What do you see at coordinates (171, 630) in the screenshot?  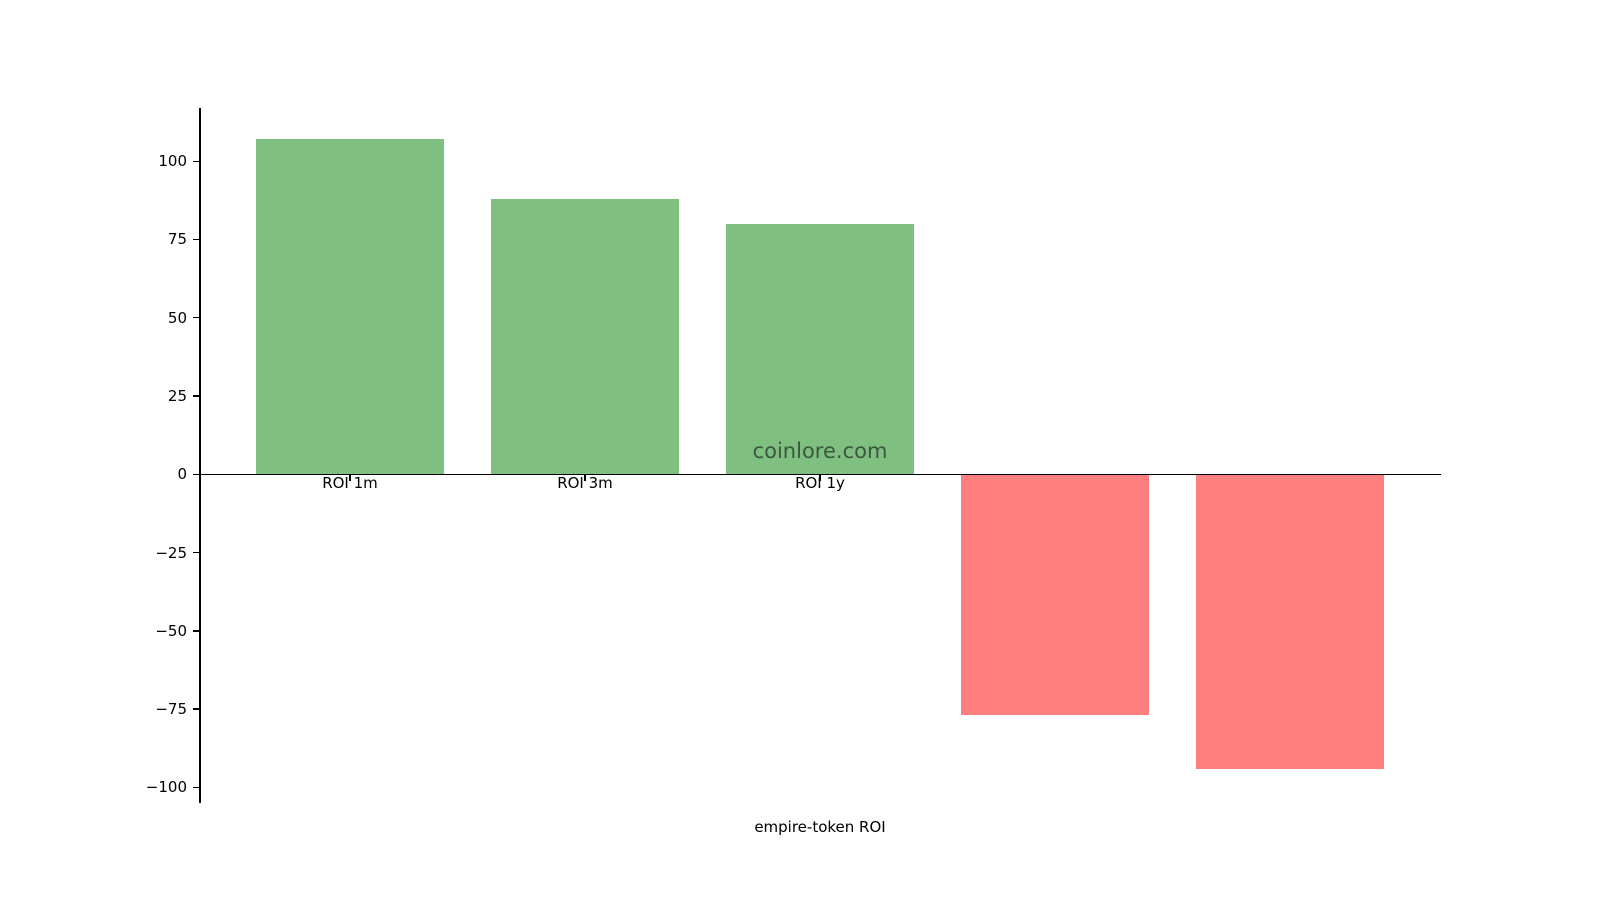 I see `y-tick-label: −50` at bounding box center [171, 630].